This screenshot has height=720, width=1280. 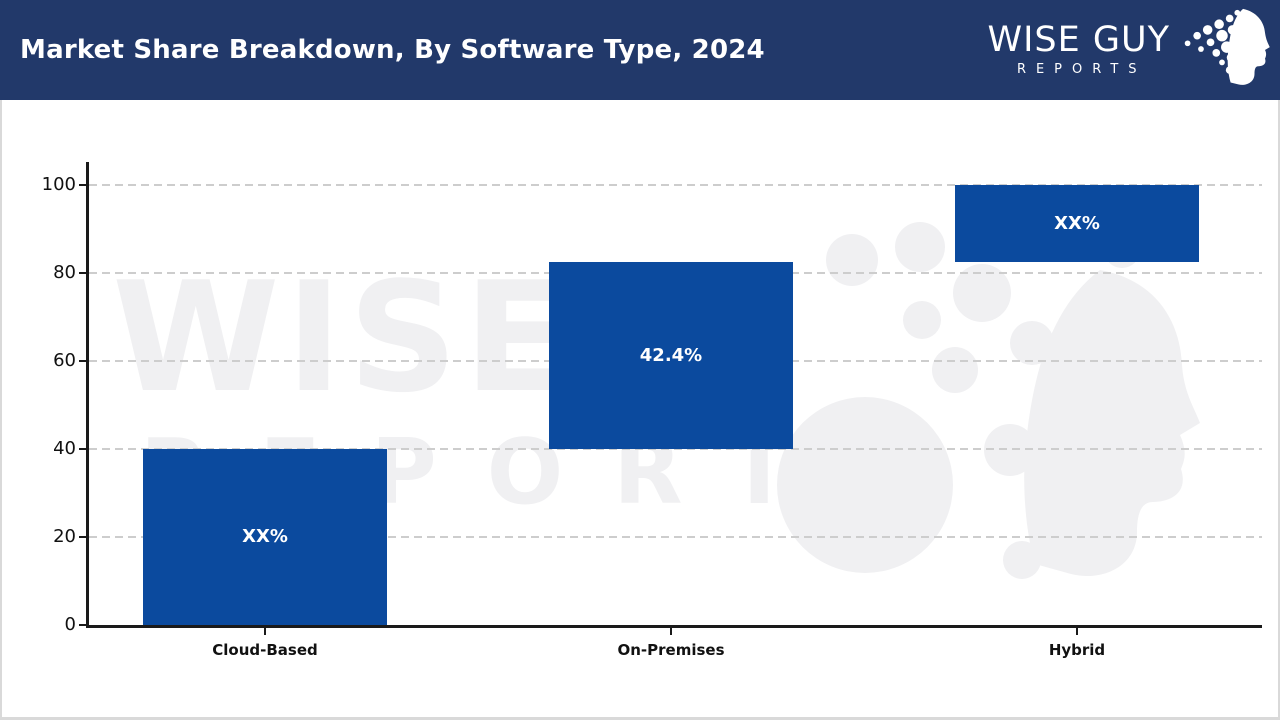 I want to click on y-tick-label: 80, so click(x=64, y=272).